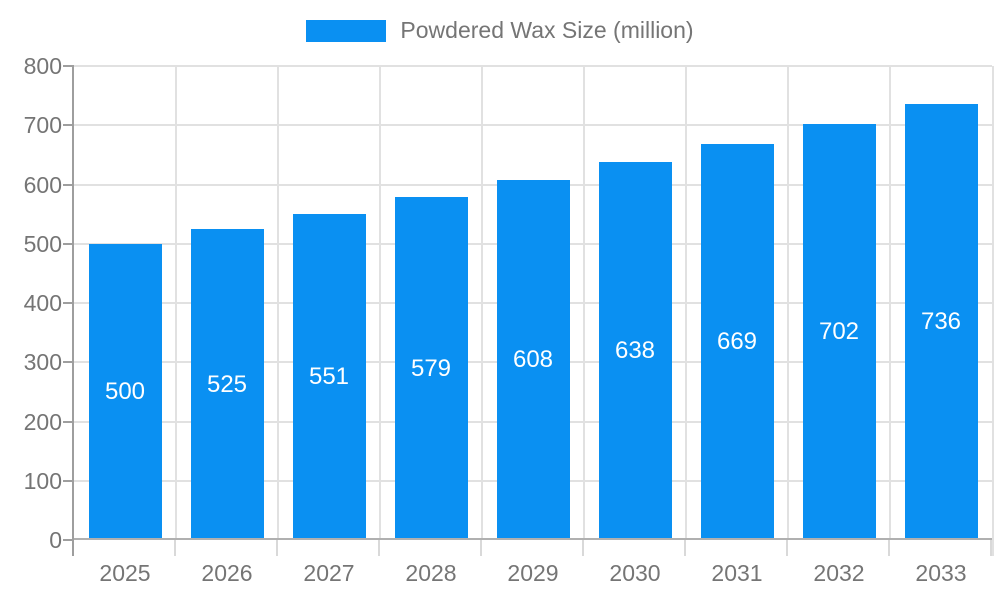 The height and width of the screenshot is (600, 1000). Describe the element at coordinates (42, 66) in the screenshot. I see `y-axis-label: 800` at that location.